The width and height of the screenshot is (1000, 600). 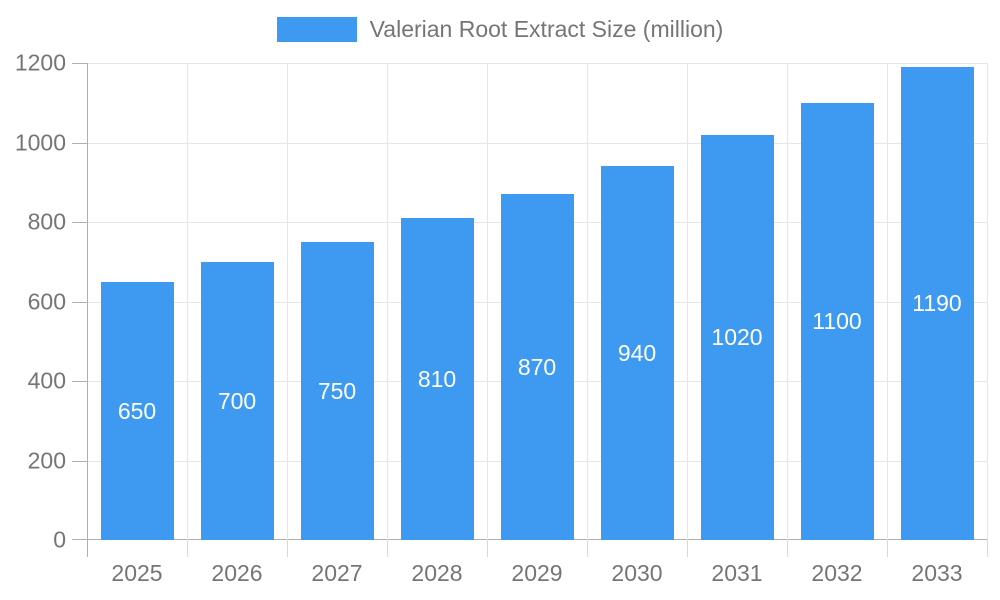 What do you see at coordinates (737, 573) in the screenshot?
I see `x-axis-label: 2031` at bounding box center [737, 573].